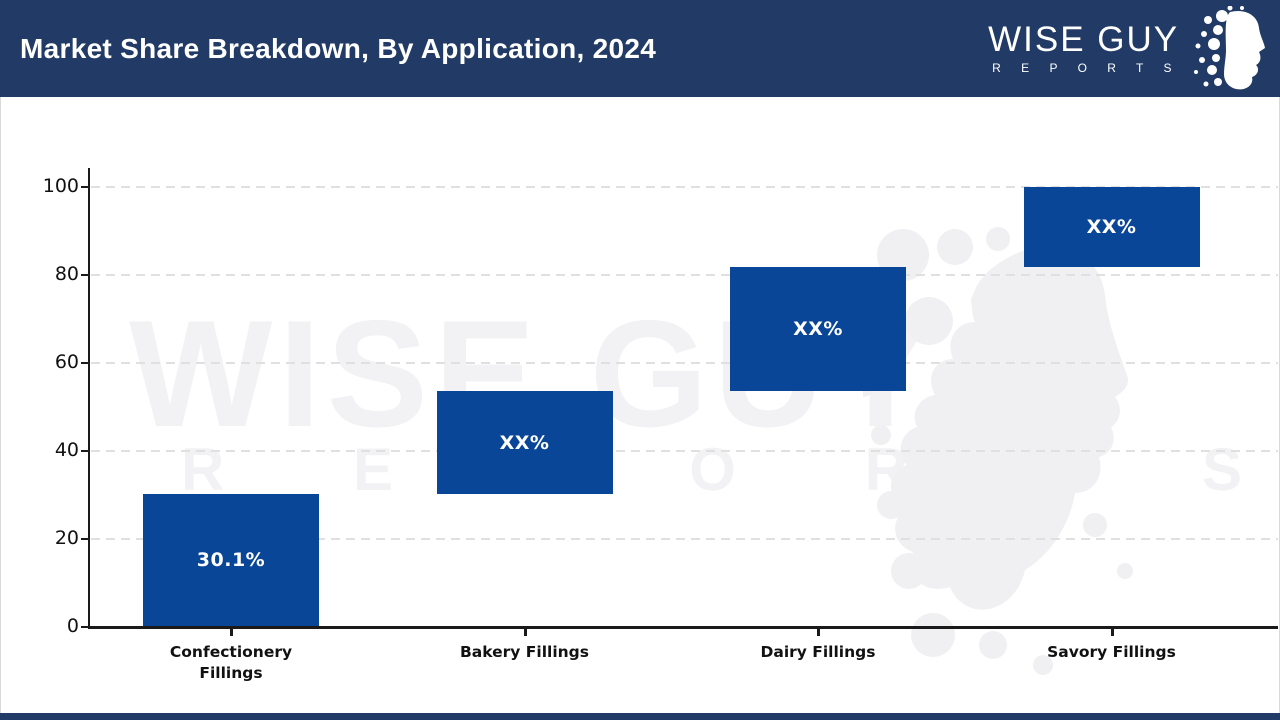 The height and width of the screenshot is (720, 1280). I want to click on y-tick-label-20: 20, so click(66, 537).